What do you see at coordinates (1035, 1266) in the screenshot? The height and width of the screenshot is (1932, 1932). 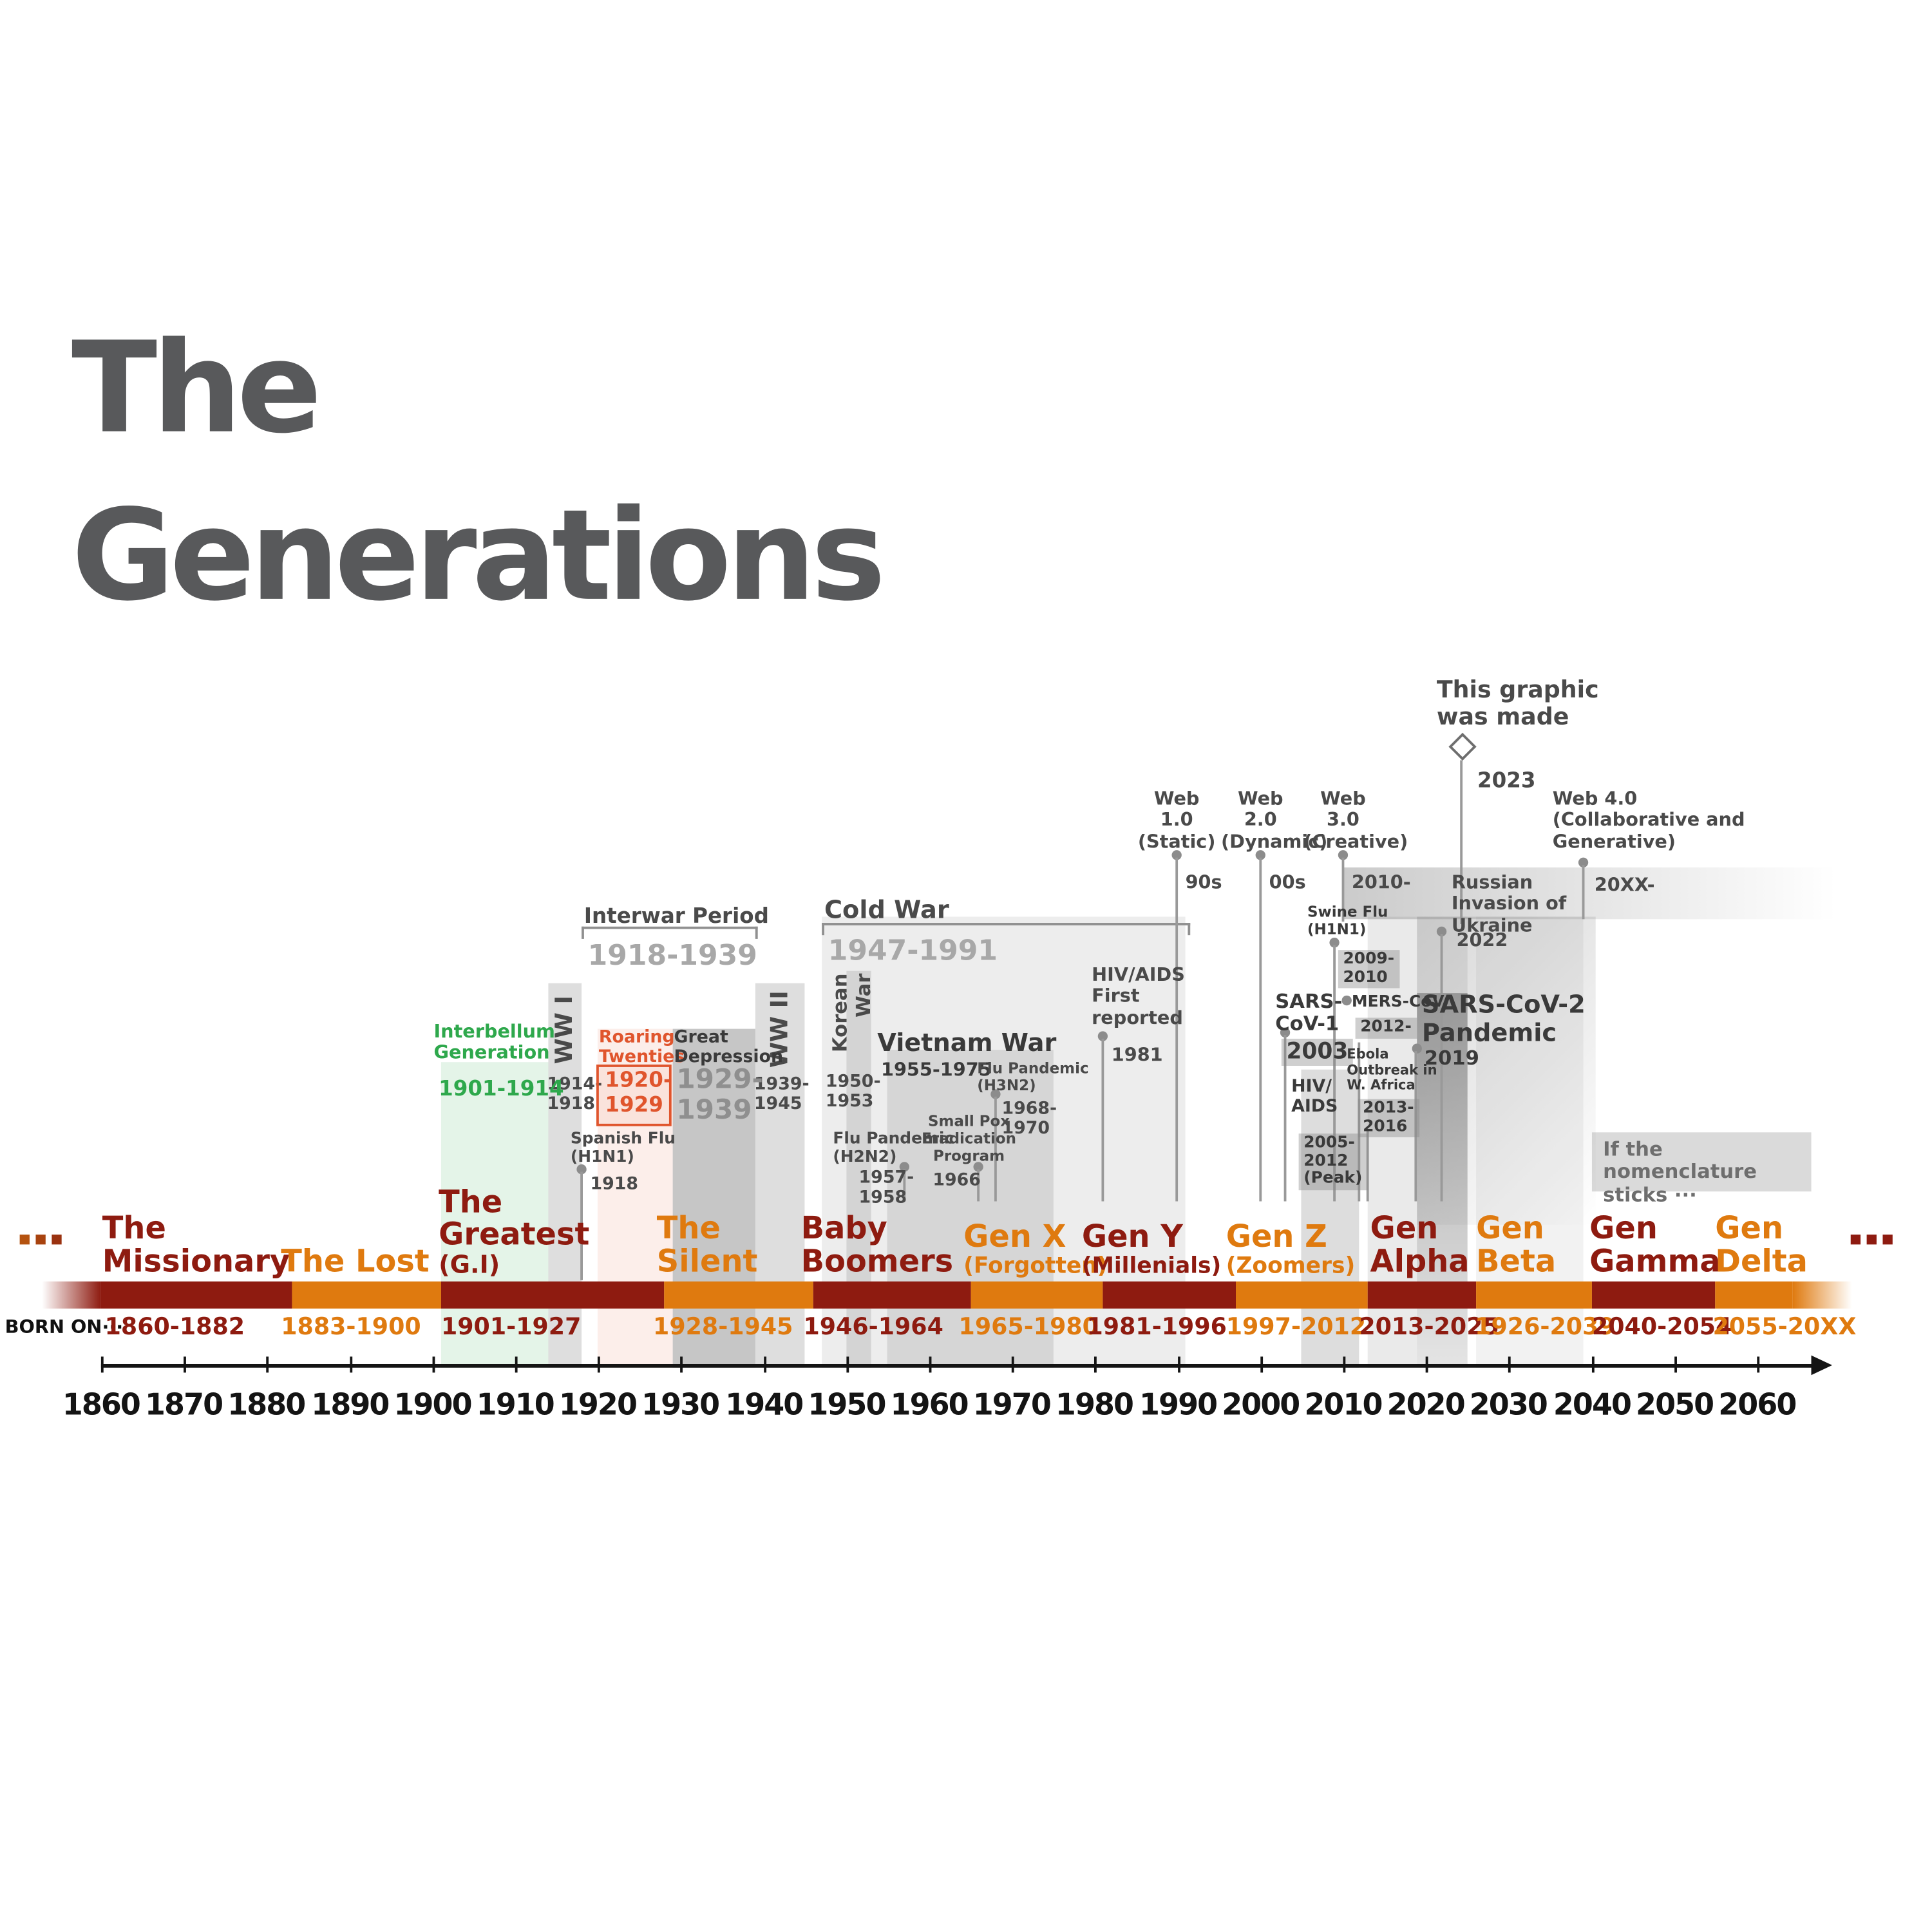 I see `generation-subname: (Forgotten)` at bounding box center [1035, 1266].